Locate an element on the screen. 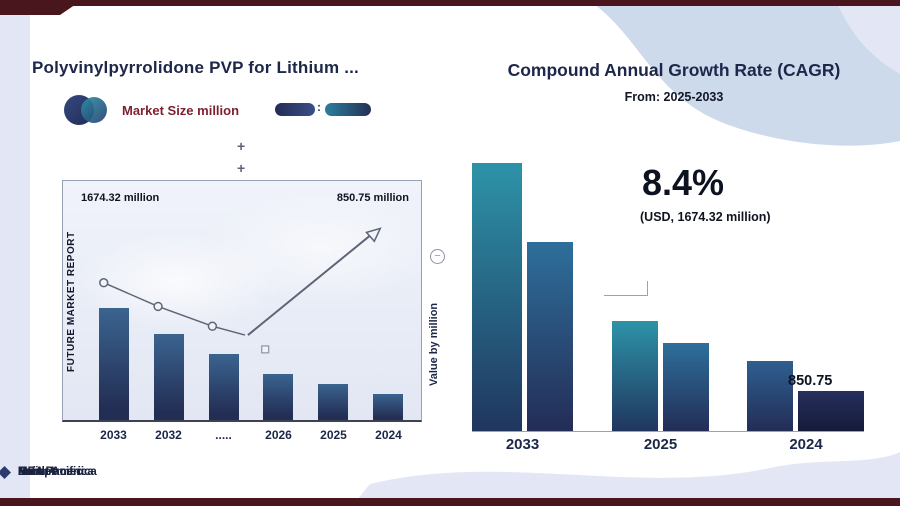  left-bar-2026 is located at coordinates (278, 397).